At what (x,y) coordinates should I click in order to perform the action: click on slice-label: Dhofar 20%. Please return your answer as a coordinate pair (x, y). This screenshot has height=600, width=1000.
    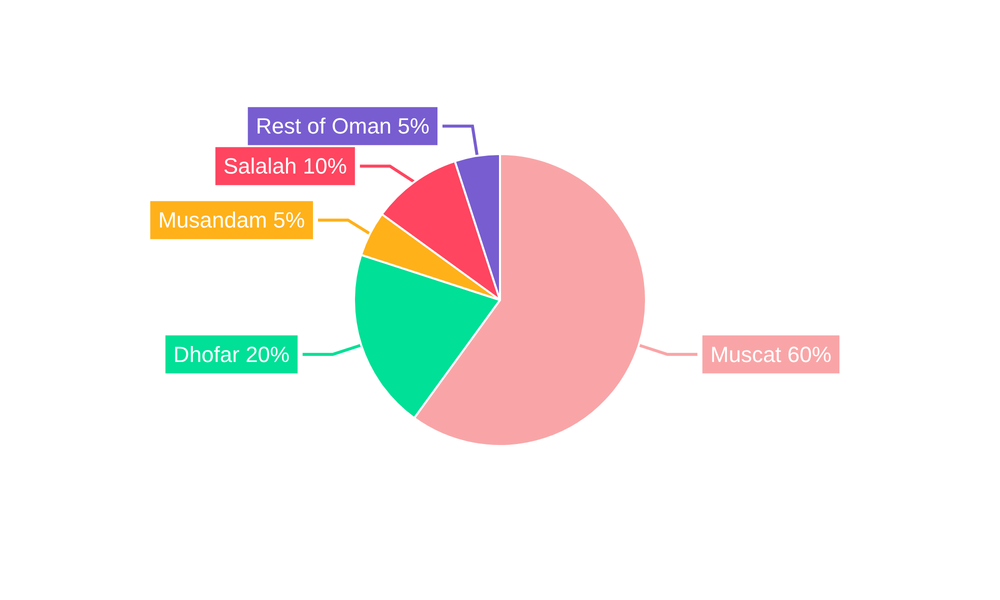
    Looking at the image, I should click on (231, 354).